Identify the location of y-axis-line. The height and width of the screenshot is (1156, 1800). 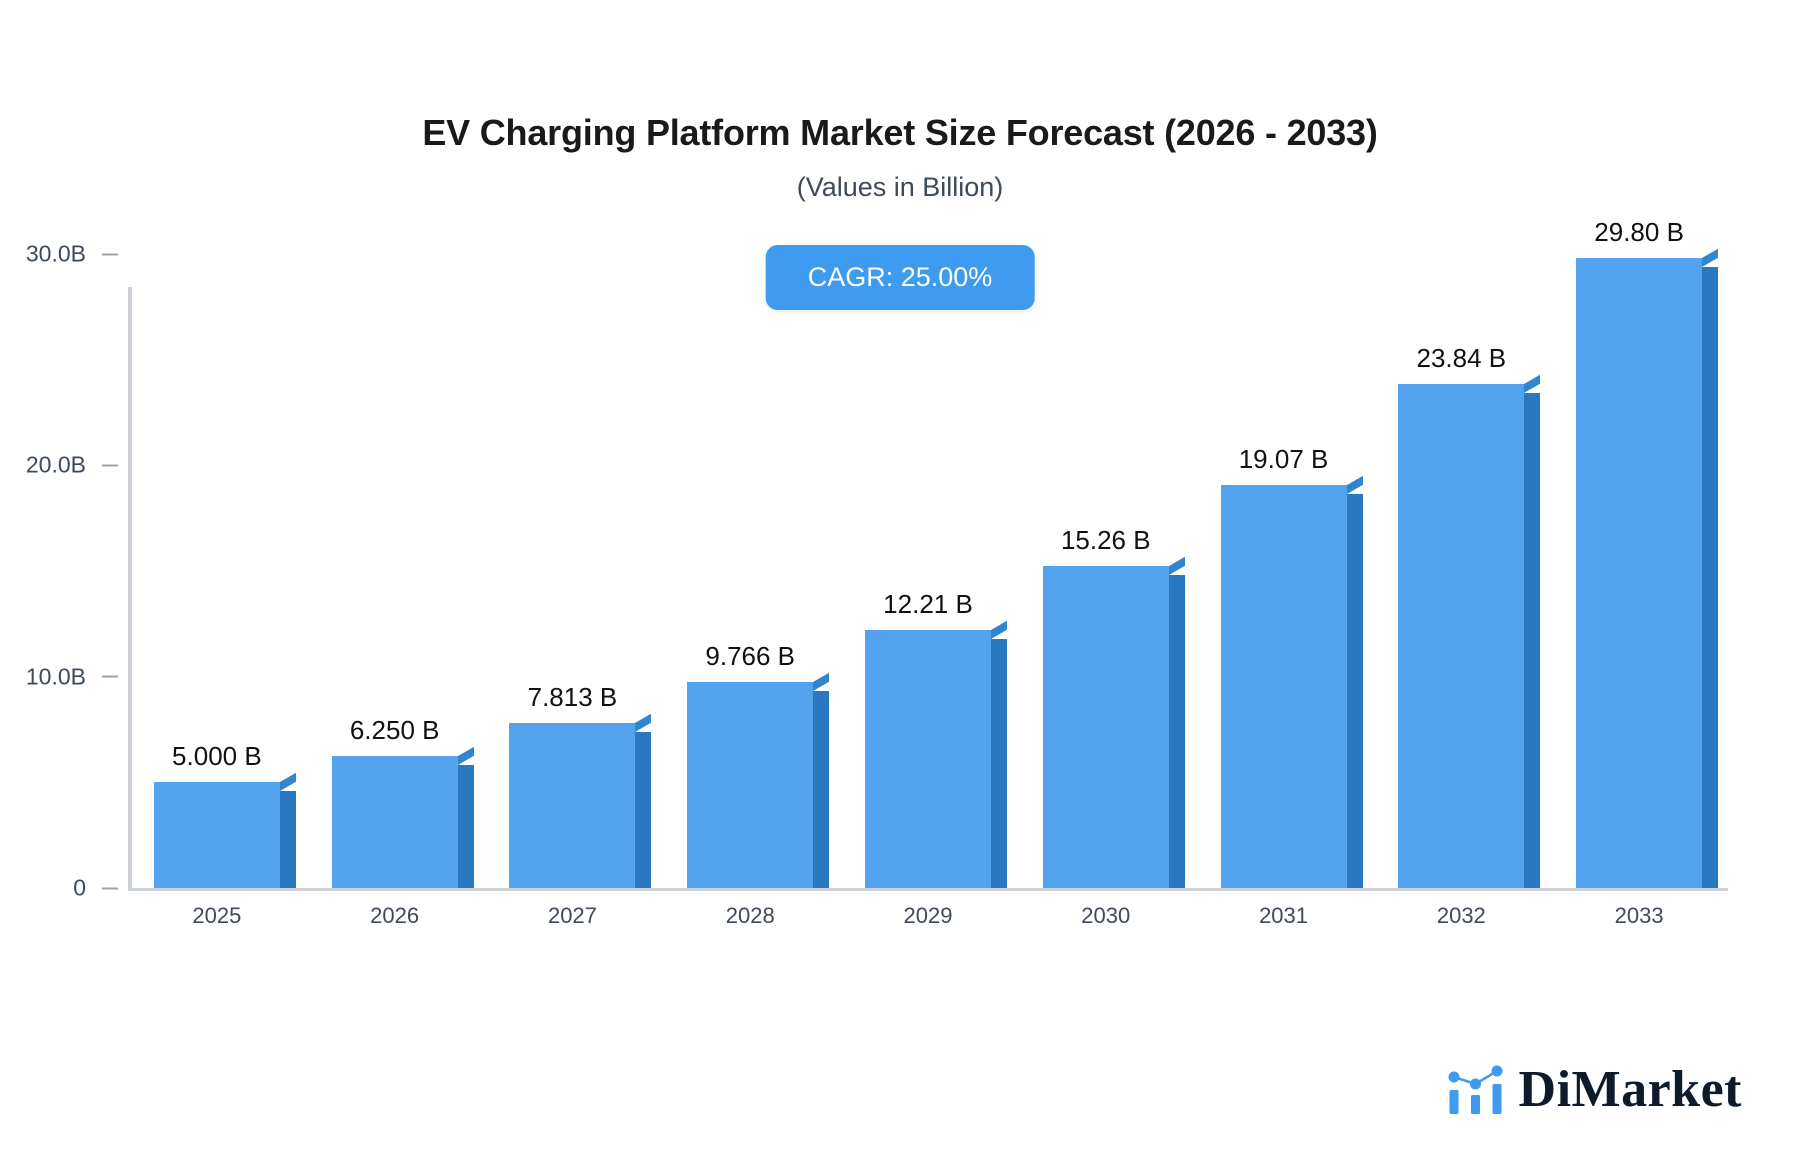
(130, 588).